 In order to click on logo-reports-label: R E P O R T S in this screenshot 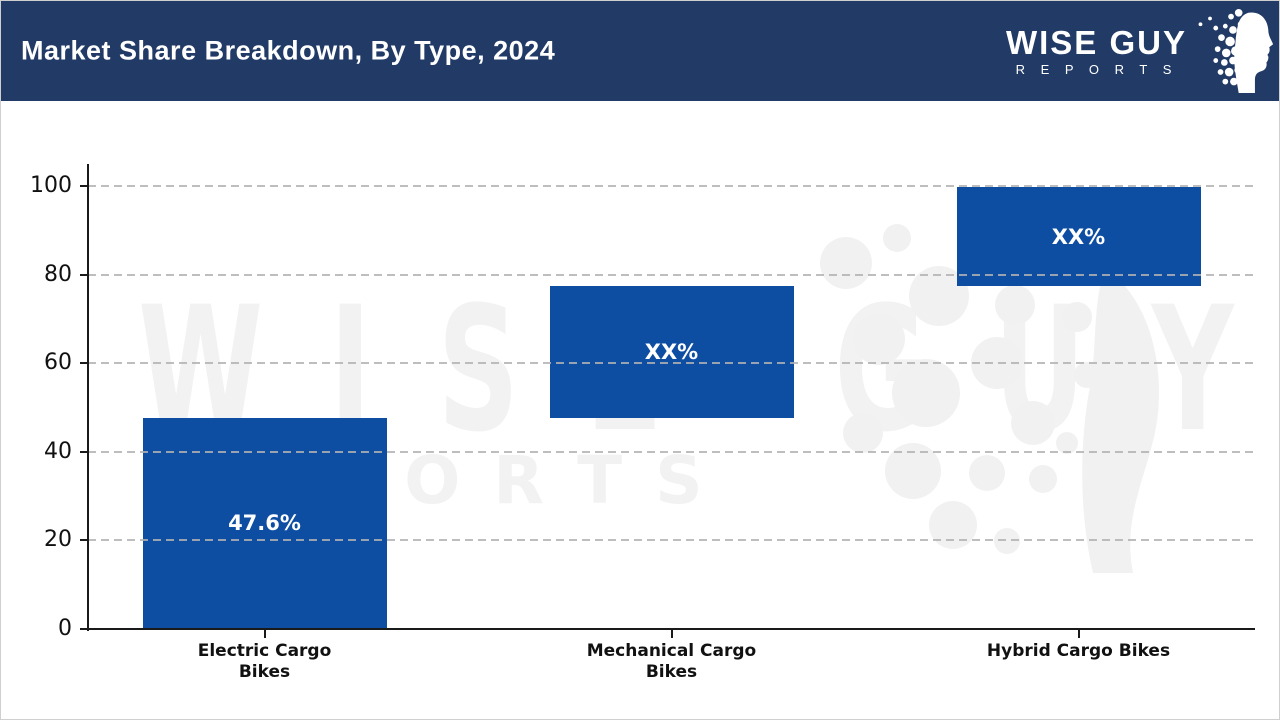, I will do `click(1096, 69)`.